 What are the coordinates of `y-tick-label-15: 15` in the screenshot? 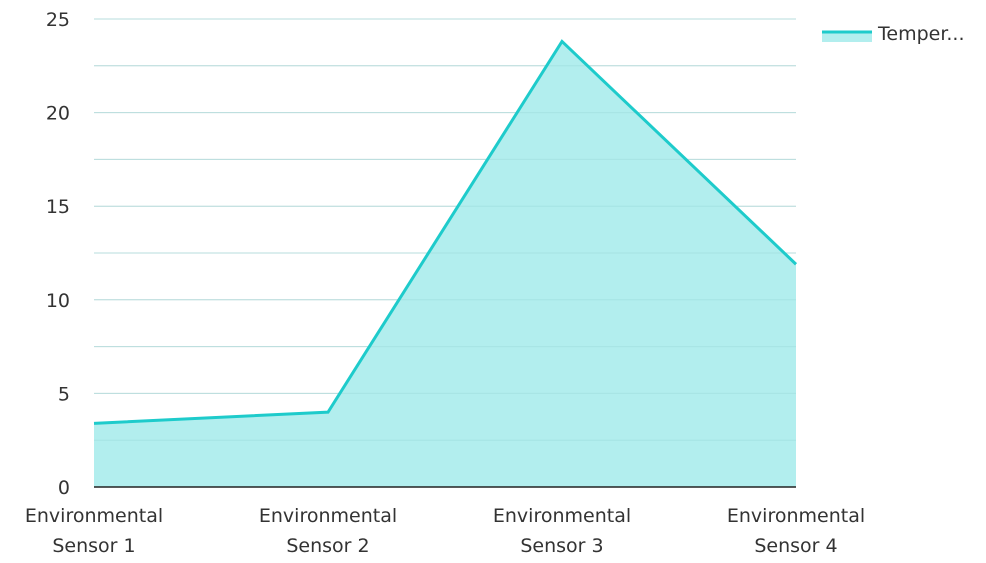 It's located at (58, 207).